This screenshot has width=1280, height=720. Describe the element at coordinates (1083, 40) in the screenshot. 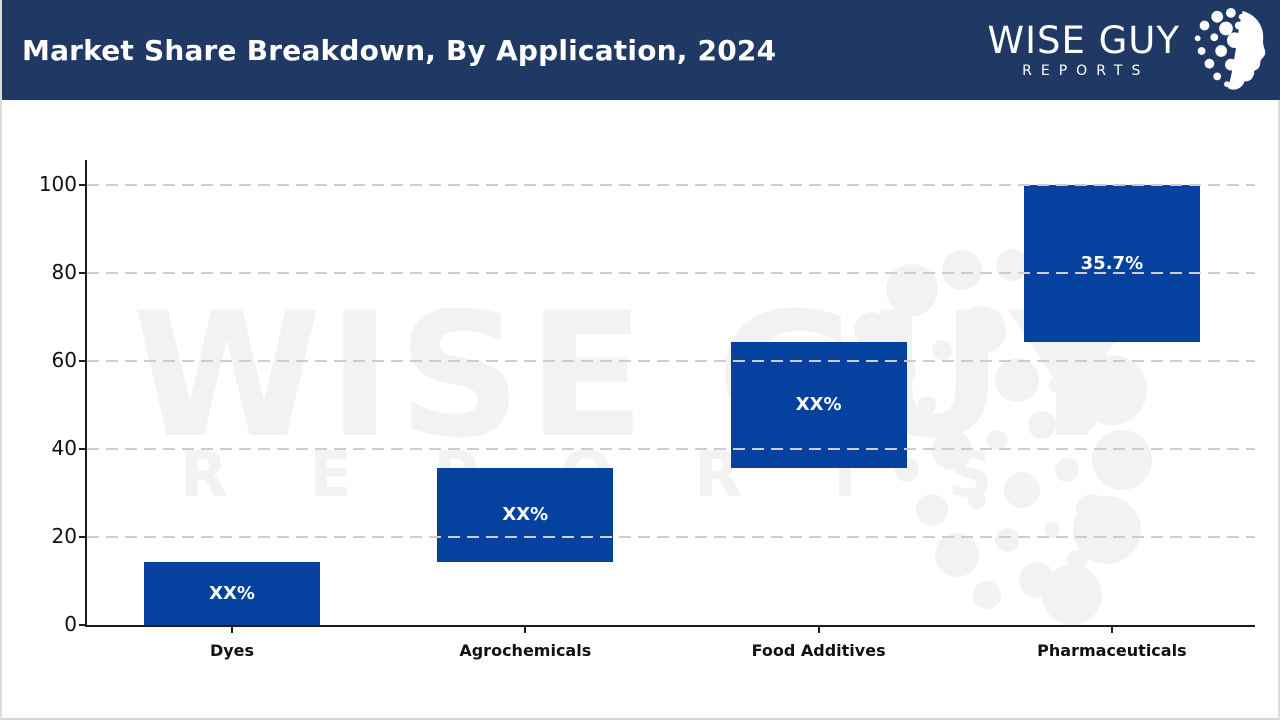

I see `logo-wordmark: WISE GUY` at that location.